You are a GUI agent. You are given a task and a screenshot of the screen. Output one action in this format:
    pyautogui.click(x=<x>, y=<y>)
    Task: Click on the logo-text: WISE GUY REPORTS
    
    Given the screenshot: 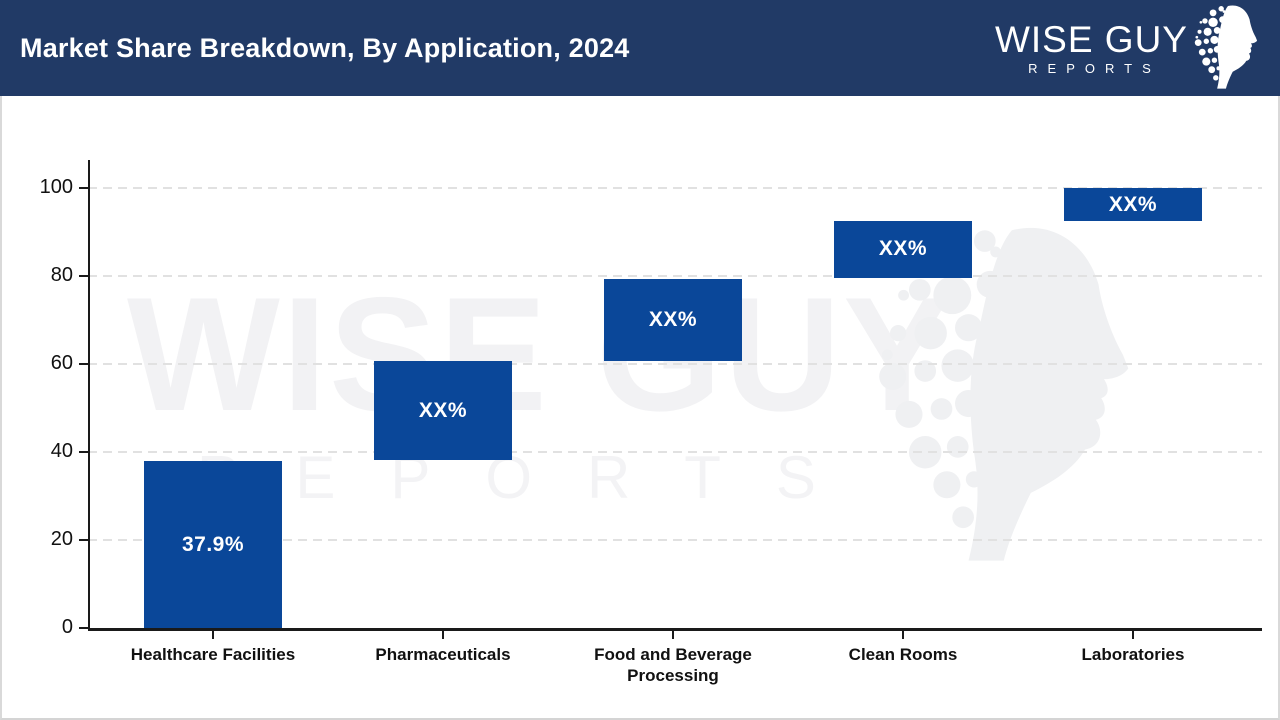 What is the action you would take?
    pyautogui.click(x=1091, y=48)
    